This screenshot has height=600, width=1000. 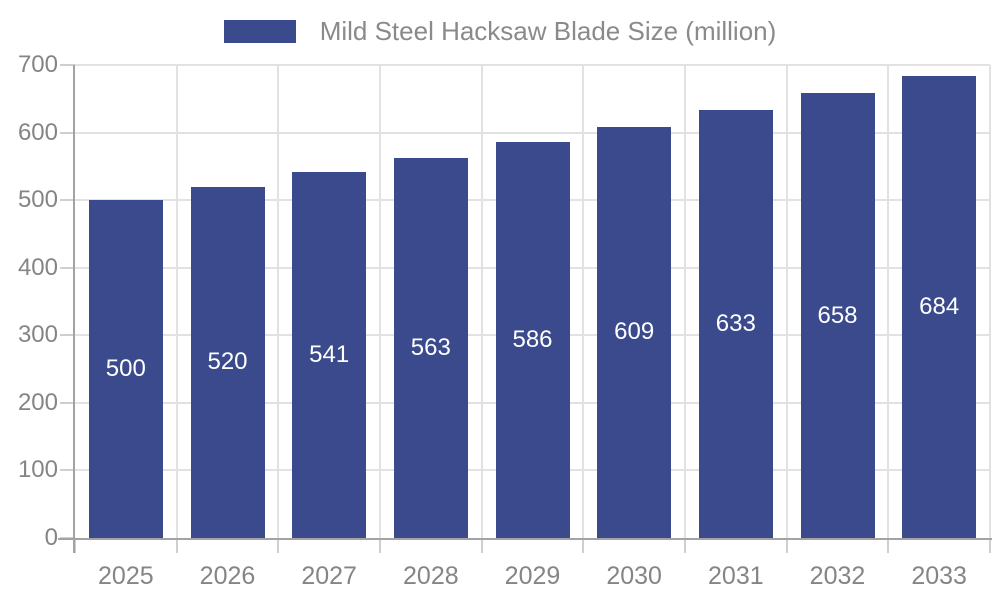 I want to click on y-axis-tick-label: 0, so click(x=51, y=537).